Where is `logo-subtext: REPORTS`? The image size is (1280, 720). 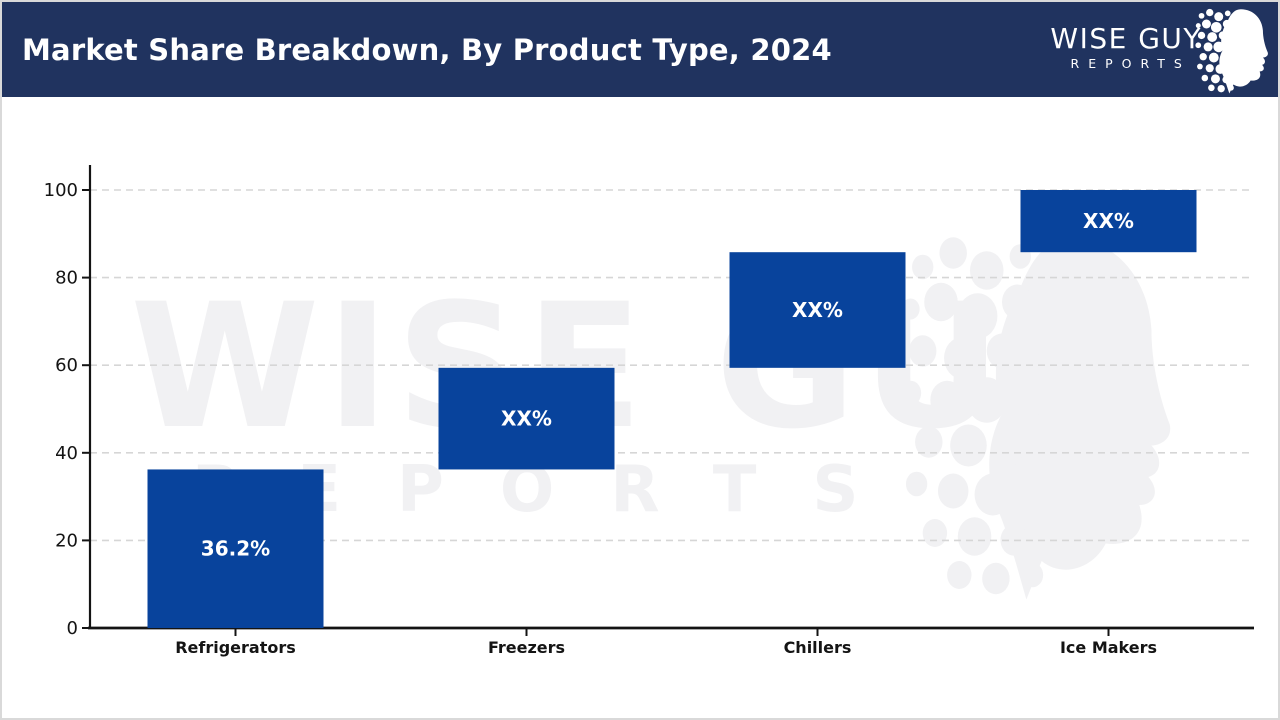
logo-subtext: REPORTS is located at coordinates (1130, 64).